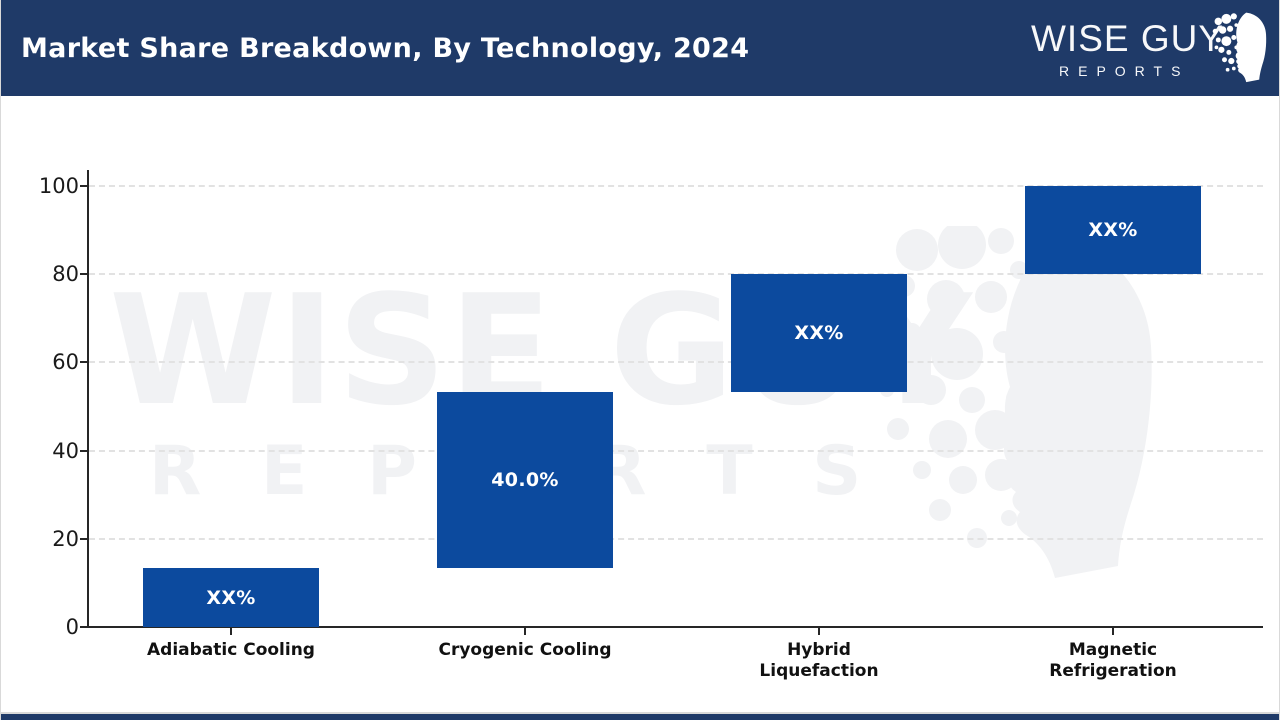 This screenshot has height=720, width=1280. Describe the element at coordinates (525, 650) in the screenshot. I see `category-label: Cryogenic Cooling` at that location.